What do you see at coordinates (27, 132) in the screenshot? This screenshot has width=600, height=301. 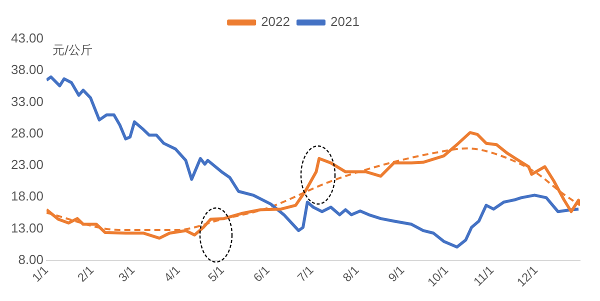 I see `y-tick-label: 28.00` at bounding box center [27, 132].